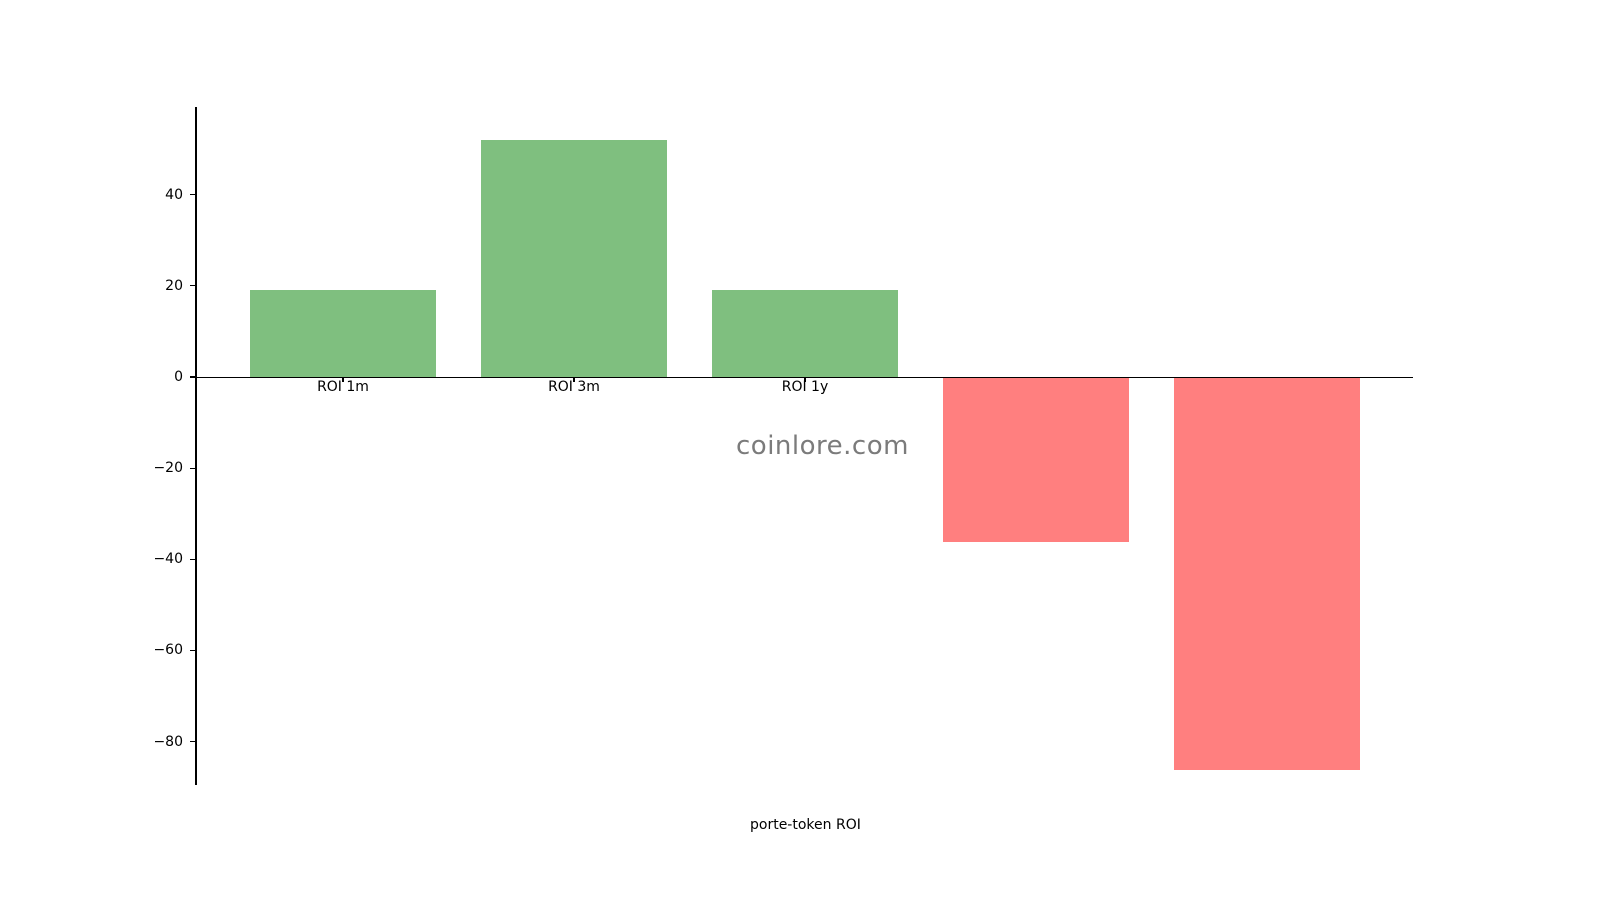  What do you see at coordinates (174, 285) in the screenshot?
I see `y-tick-label: 20` at bounding box center [174, 285].